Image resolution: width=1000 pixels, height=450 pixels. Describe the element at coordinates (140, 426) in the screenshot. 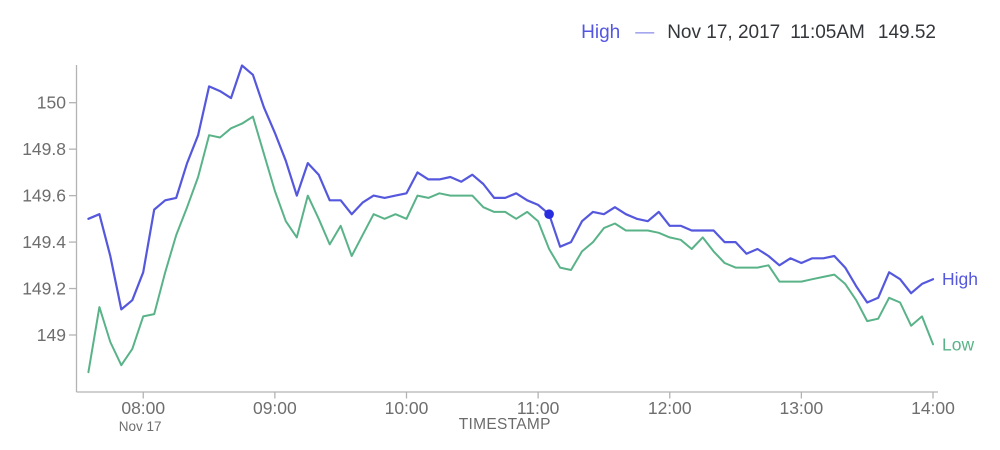

I see `x-axis-date-sublabel: Nov 17` at that location.